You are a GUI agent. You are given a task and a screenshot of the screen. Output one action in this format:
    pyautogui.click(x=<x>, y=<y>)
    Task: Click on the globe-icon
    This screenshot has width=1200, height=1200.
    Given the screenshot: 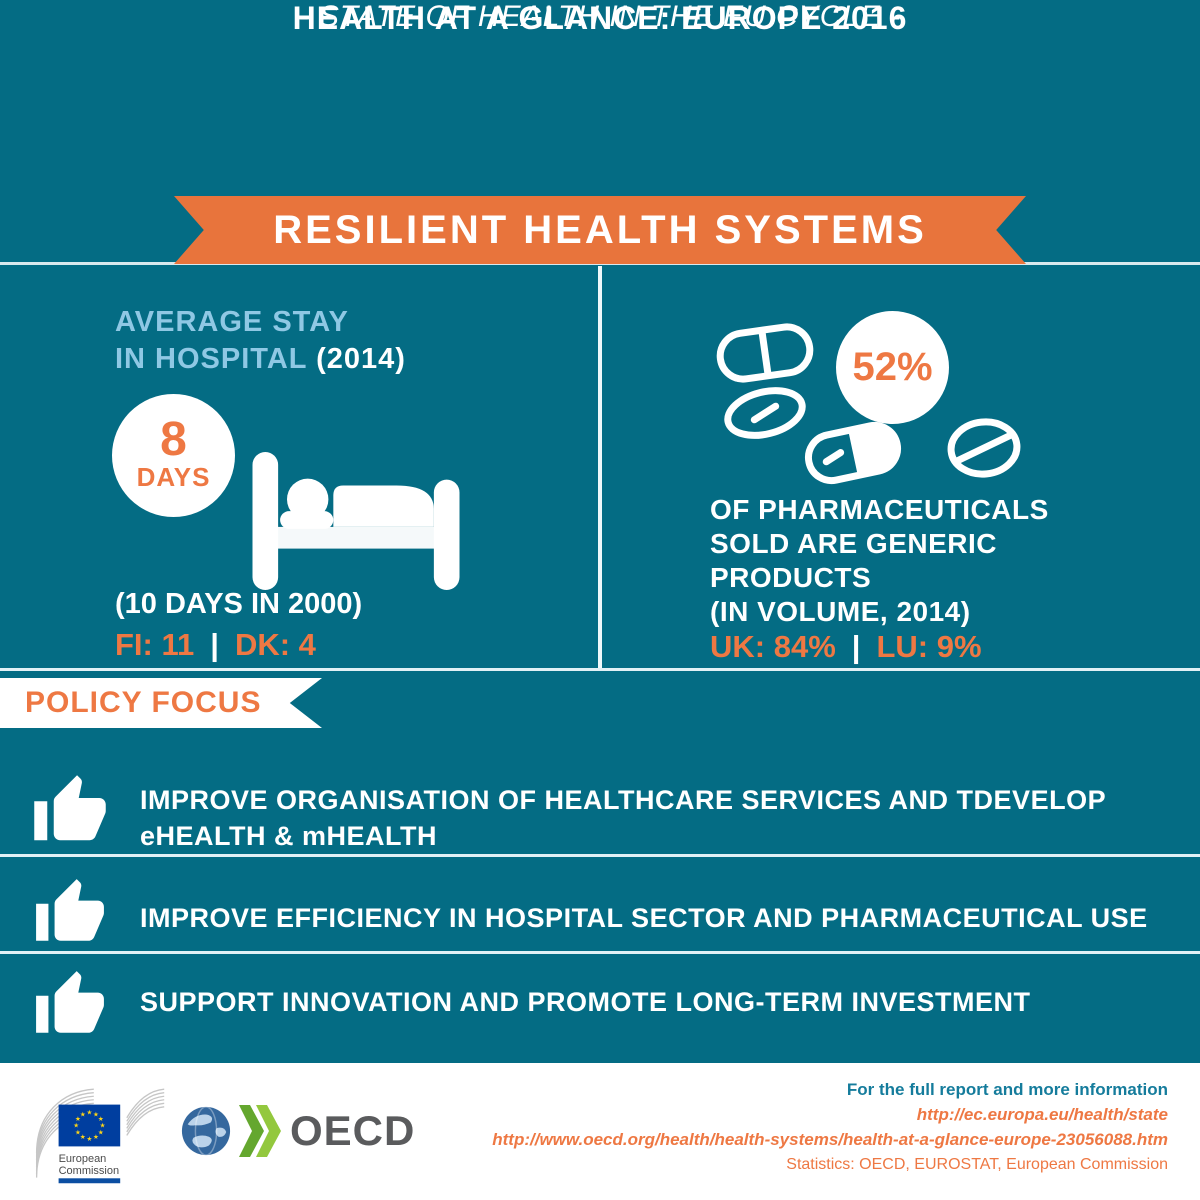 What is the action you would take?
    pyautogui.click(x=206, y=1131)
    